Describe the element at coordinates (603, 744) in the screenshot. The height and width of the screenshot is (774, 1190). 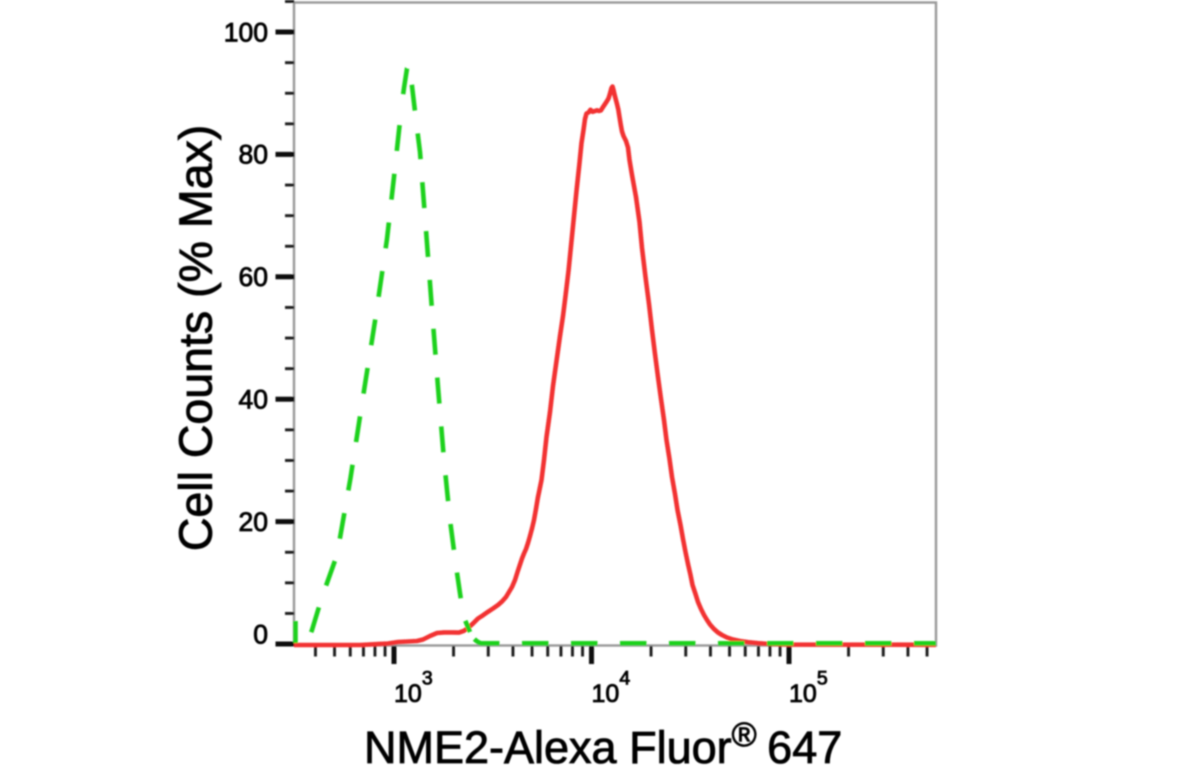
I see `svg-text:NME2-Alexa Fluor®647: NME2-Alexa Fluor® 647` at that location.